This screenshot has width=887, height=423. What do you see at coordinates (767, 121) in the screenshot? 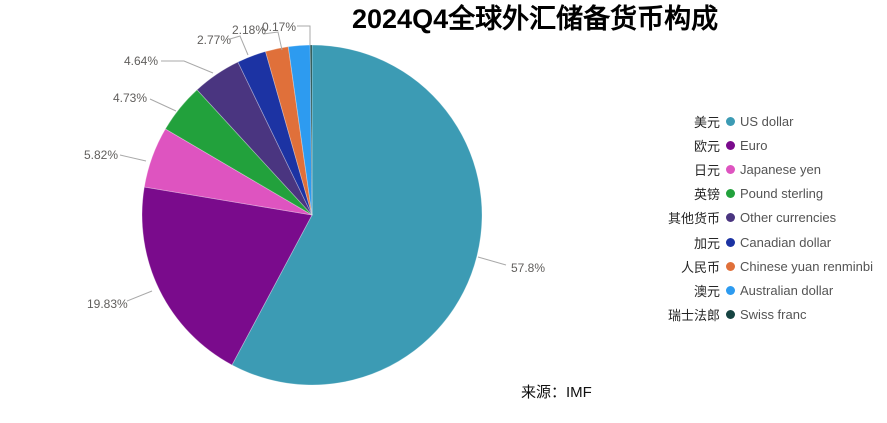
I see `legend-label-en: US dollar` at bounding box center [767, 121].